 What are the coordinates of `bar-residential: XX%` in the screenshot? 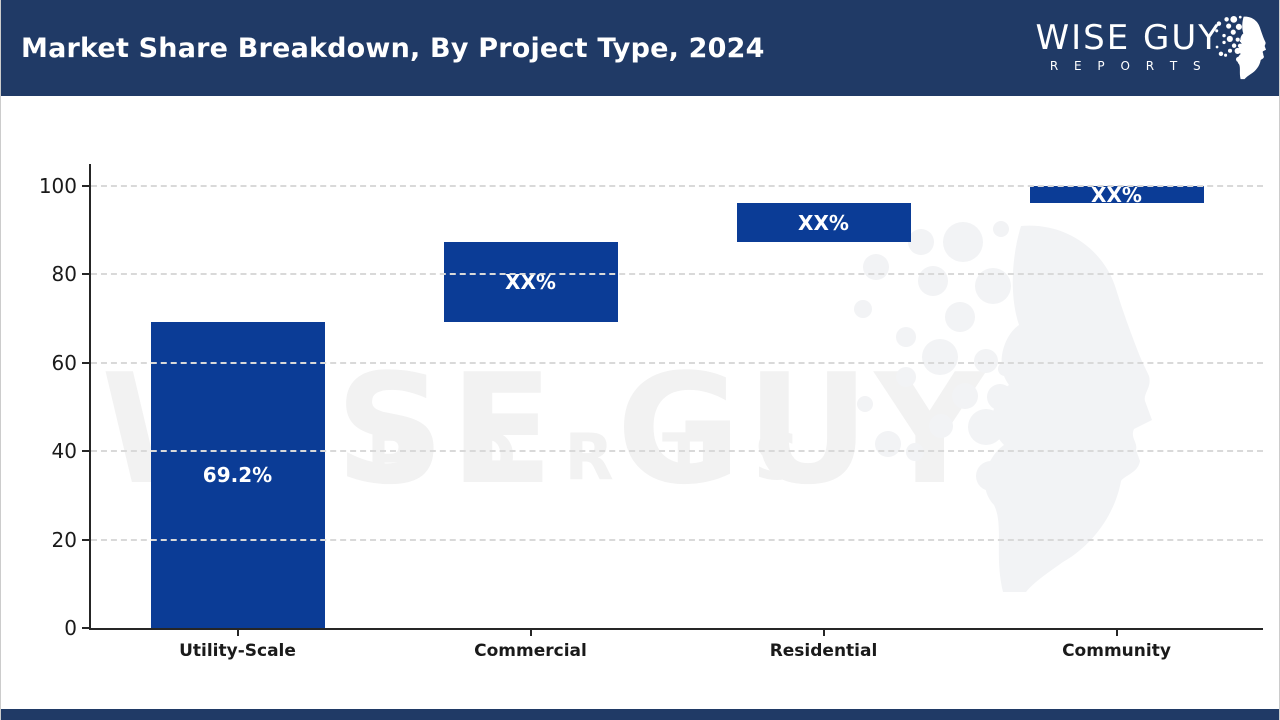 It's located at (823, 223).